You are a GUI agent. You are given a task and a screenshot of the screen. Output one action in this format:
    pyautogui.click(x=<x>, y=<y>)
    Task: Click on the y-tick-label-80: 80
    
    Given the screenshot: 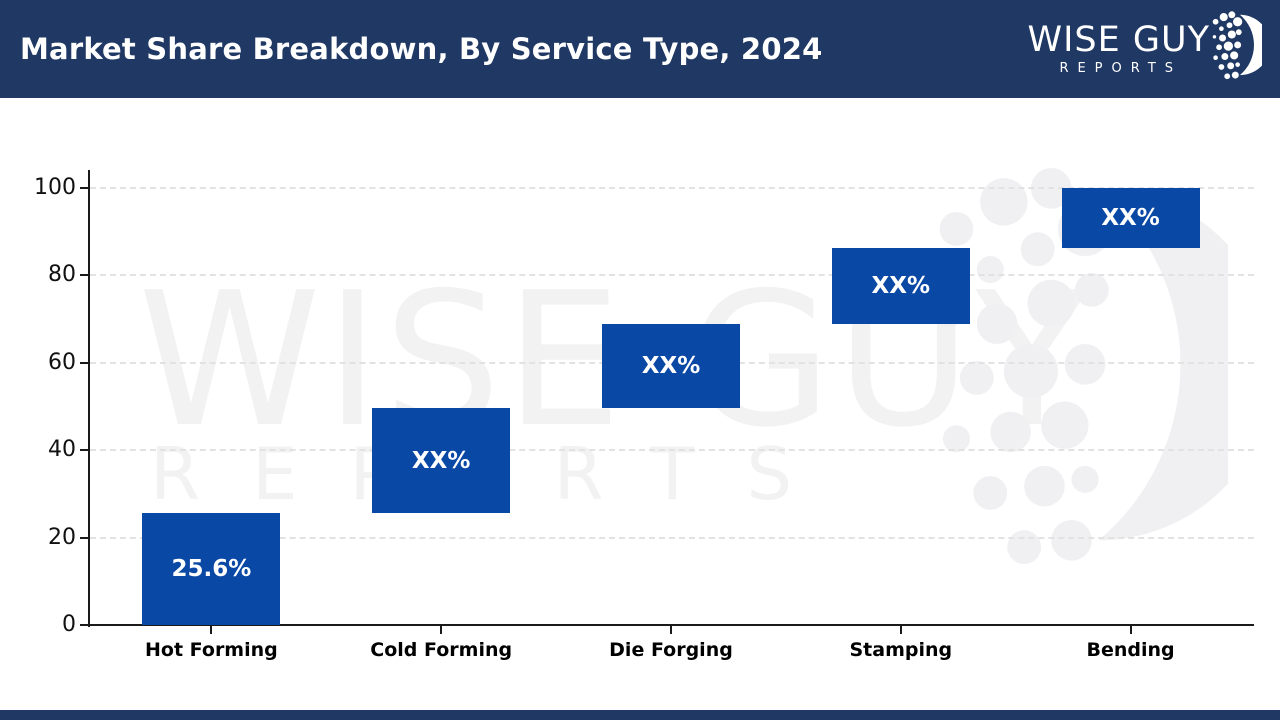 What is the action you would take?
    pyautogui.click(x=62, y=274)
    